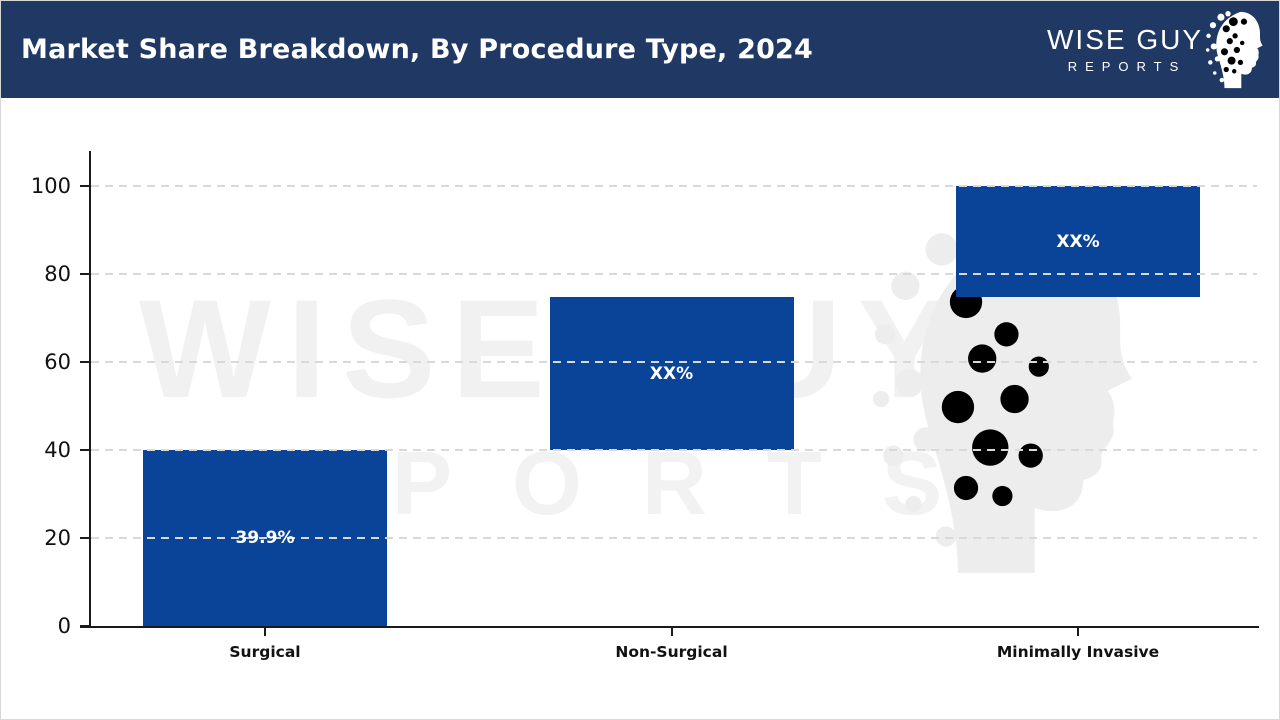 This screenshot has height=720, width=1280. I want to click on y-axis-tick-label: 100, so click(50, 186).